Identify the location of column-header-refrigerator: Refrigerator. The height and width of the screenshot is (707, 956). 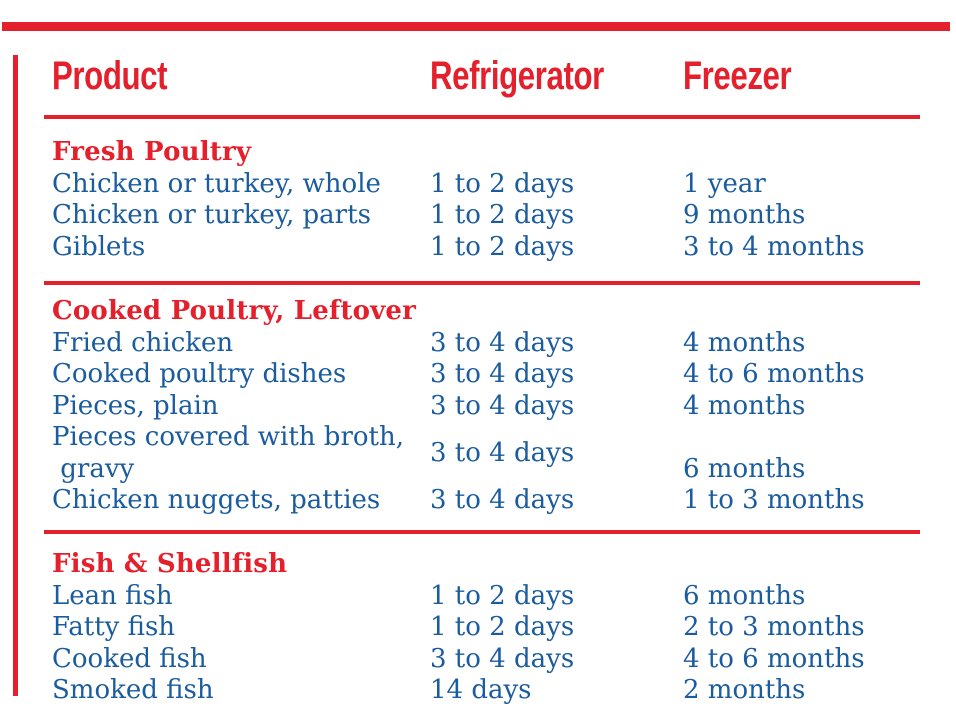
(556, 76).